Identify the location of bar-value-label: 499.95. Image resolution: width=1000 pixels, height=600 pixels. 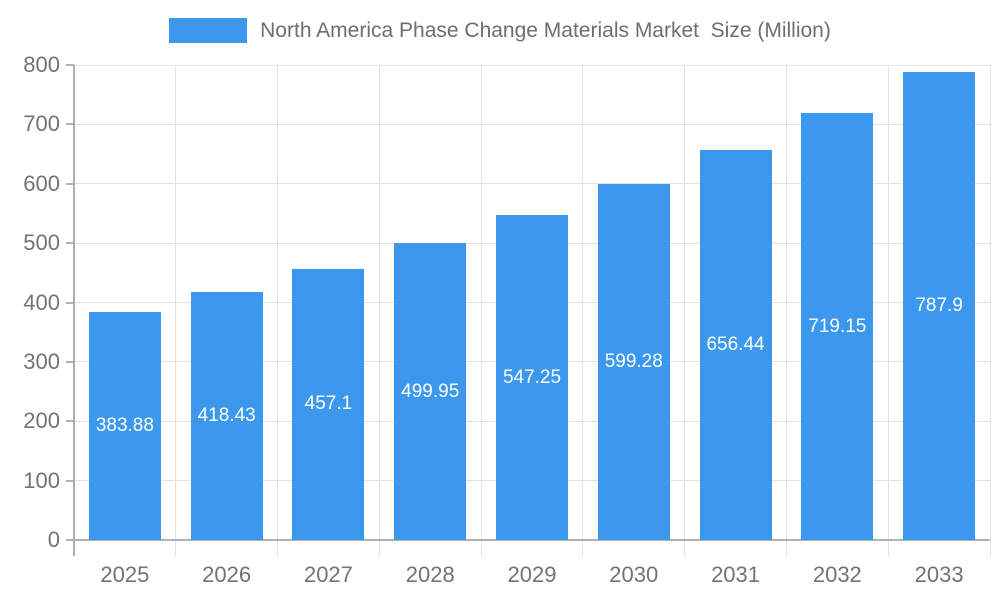
(430, 391).